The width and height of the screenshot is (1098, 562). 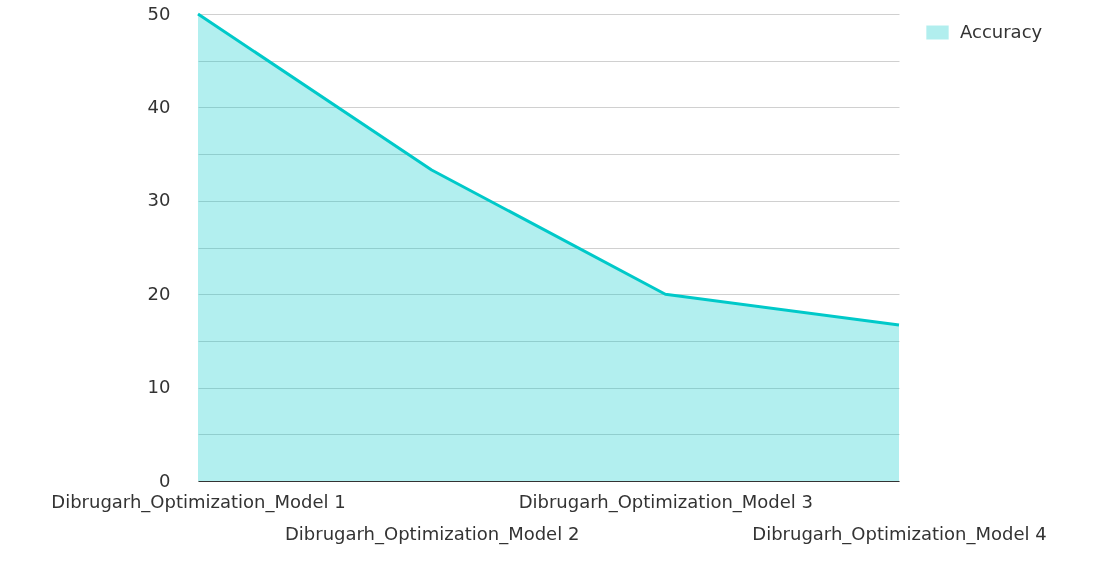 What do you see at coordinates (159, 387) in the screenshot?
I see `y-tick-label: 10` at bounding box center [159, 387].